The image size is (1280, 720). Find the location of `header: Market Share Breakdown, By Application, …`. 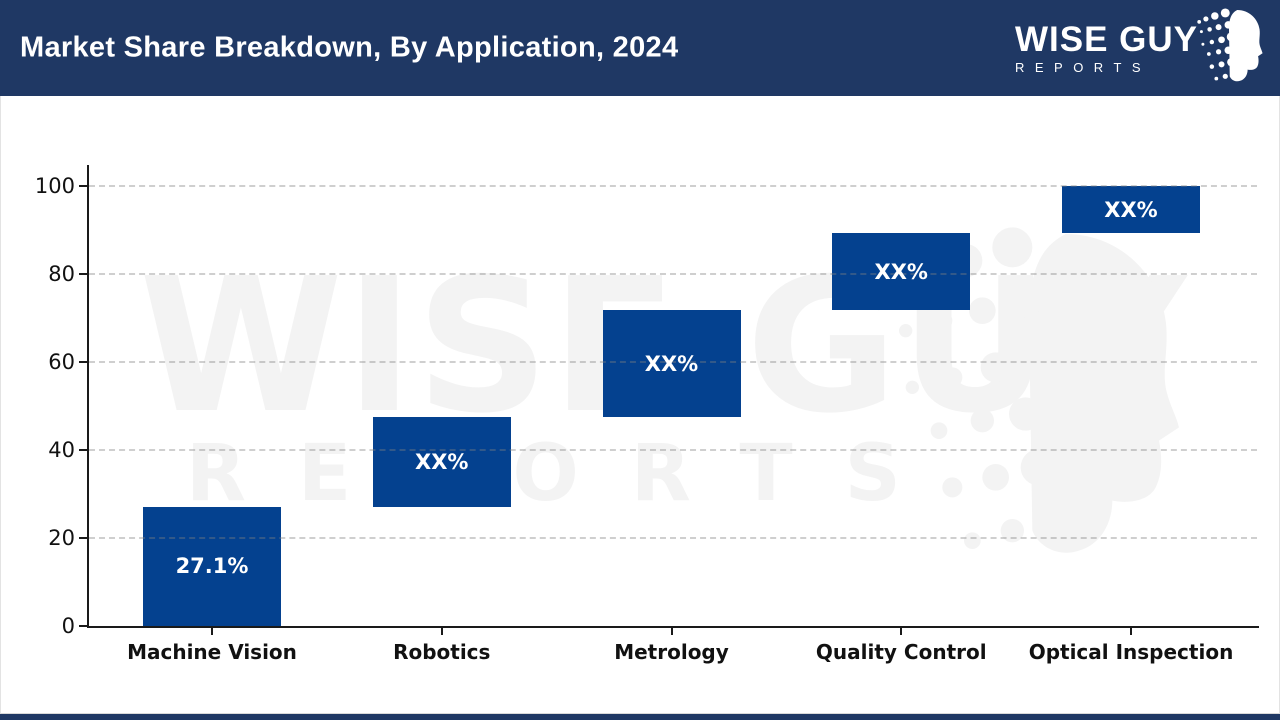

header: Market Share Breakdown, By Application, … is located at coordinates (640, 48).